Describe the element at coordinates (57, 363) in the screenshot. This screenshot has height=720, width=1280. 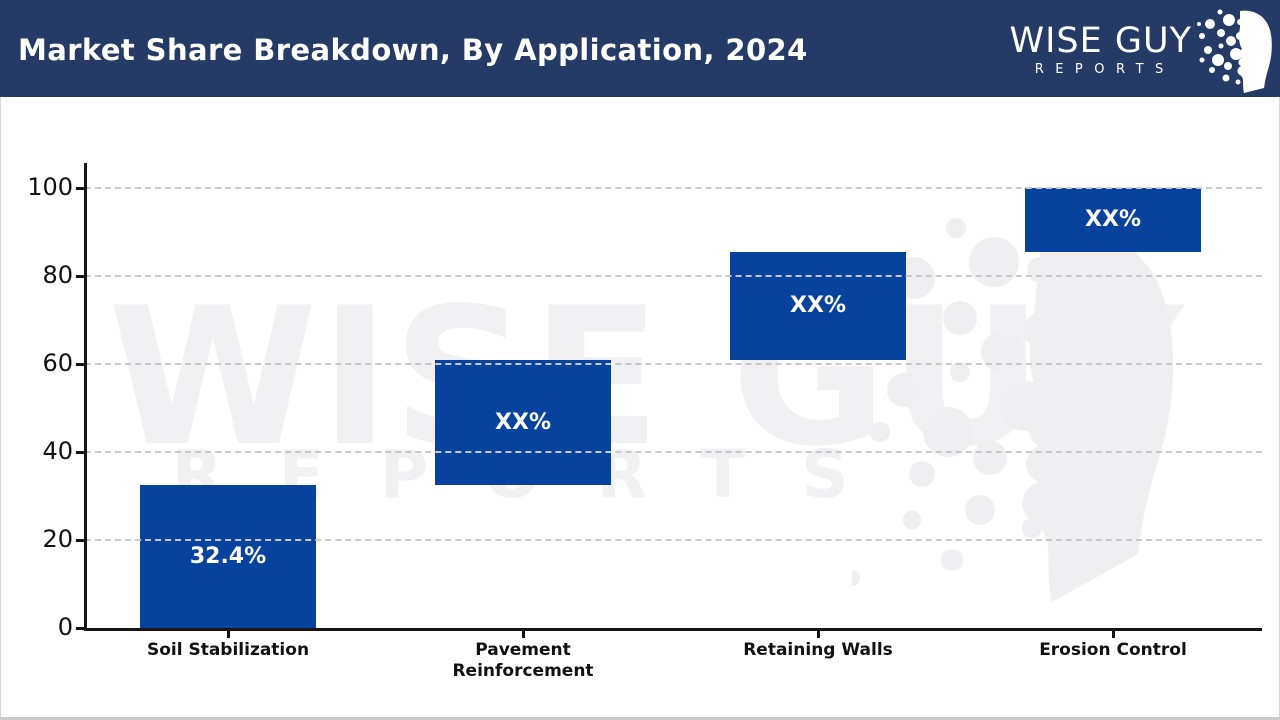
I see `y-tick-label: 60` at that location.